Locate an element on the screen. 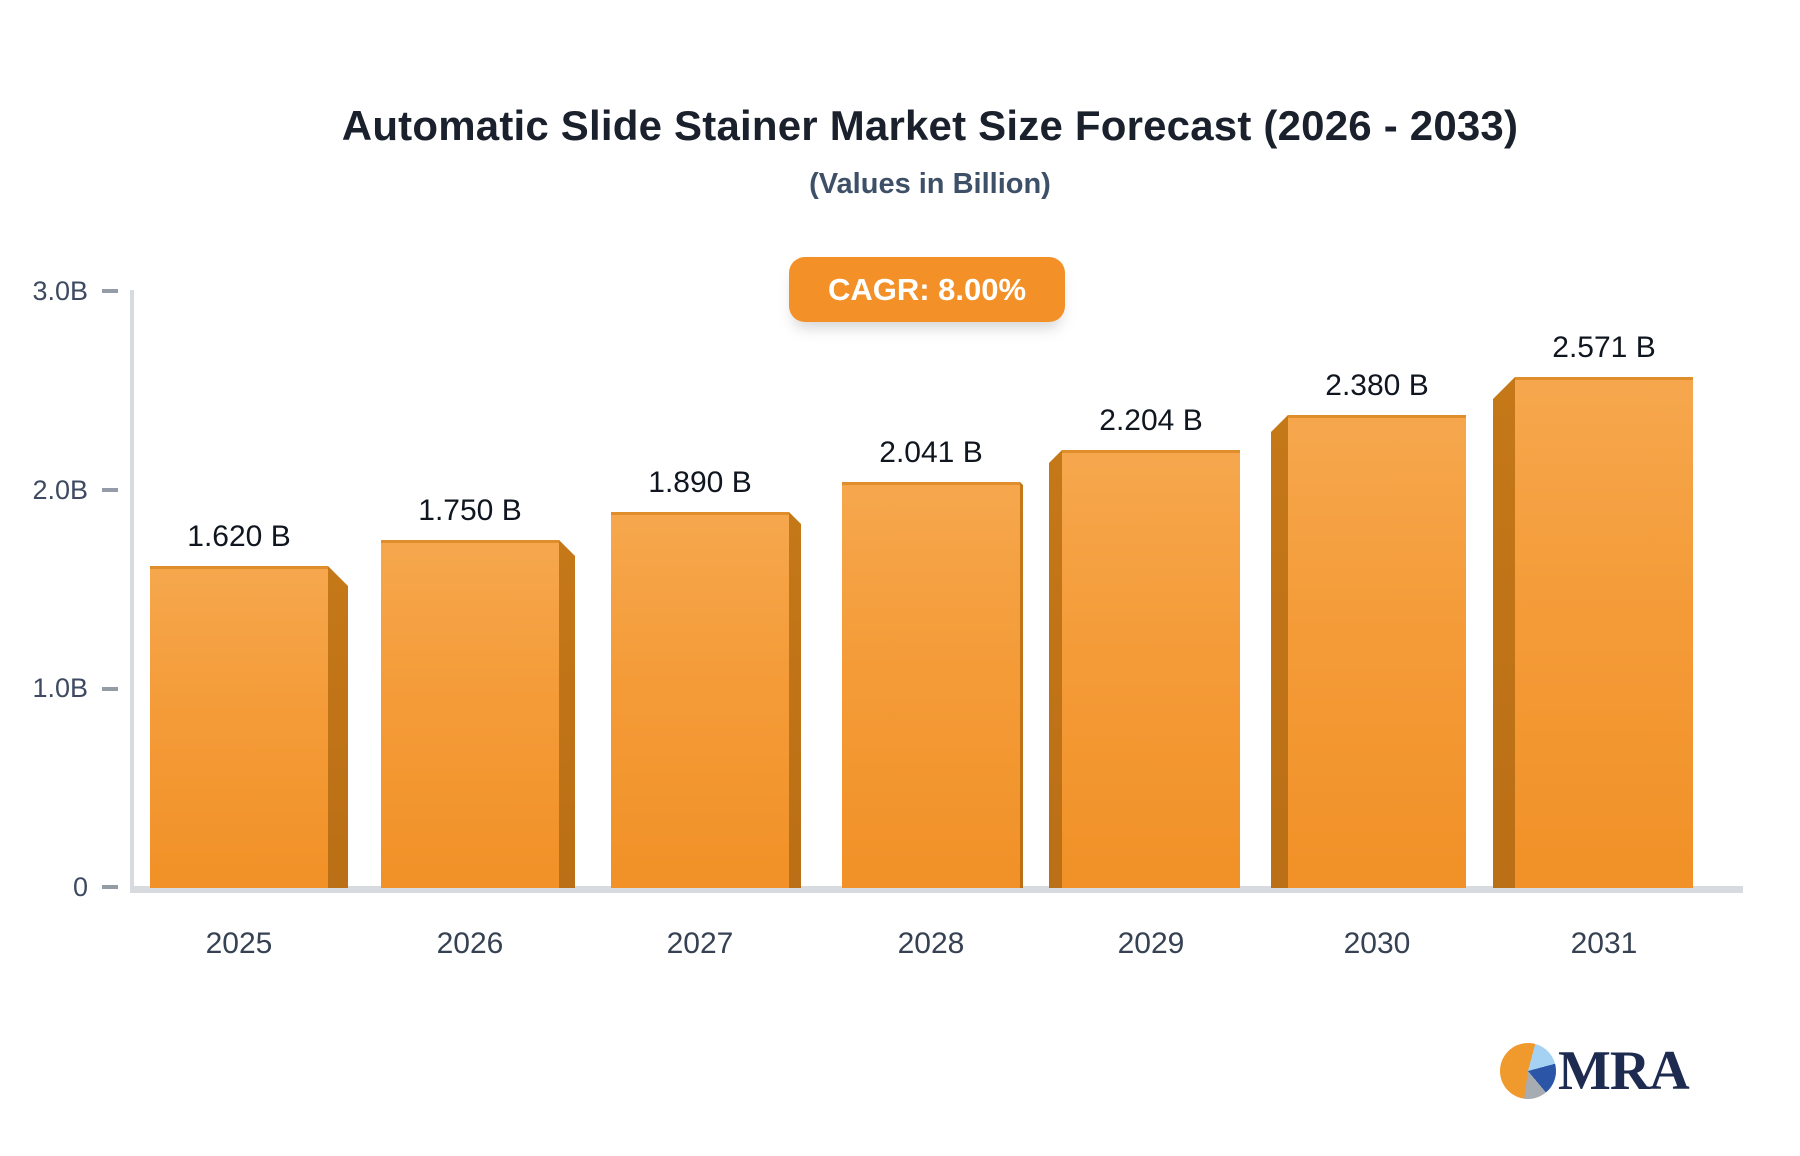 This screenshot has height=1156, width=1800. bar-2030 is located at coordinates (1377, 651).